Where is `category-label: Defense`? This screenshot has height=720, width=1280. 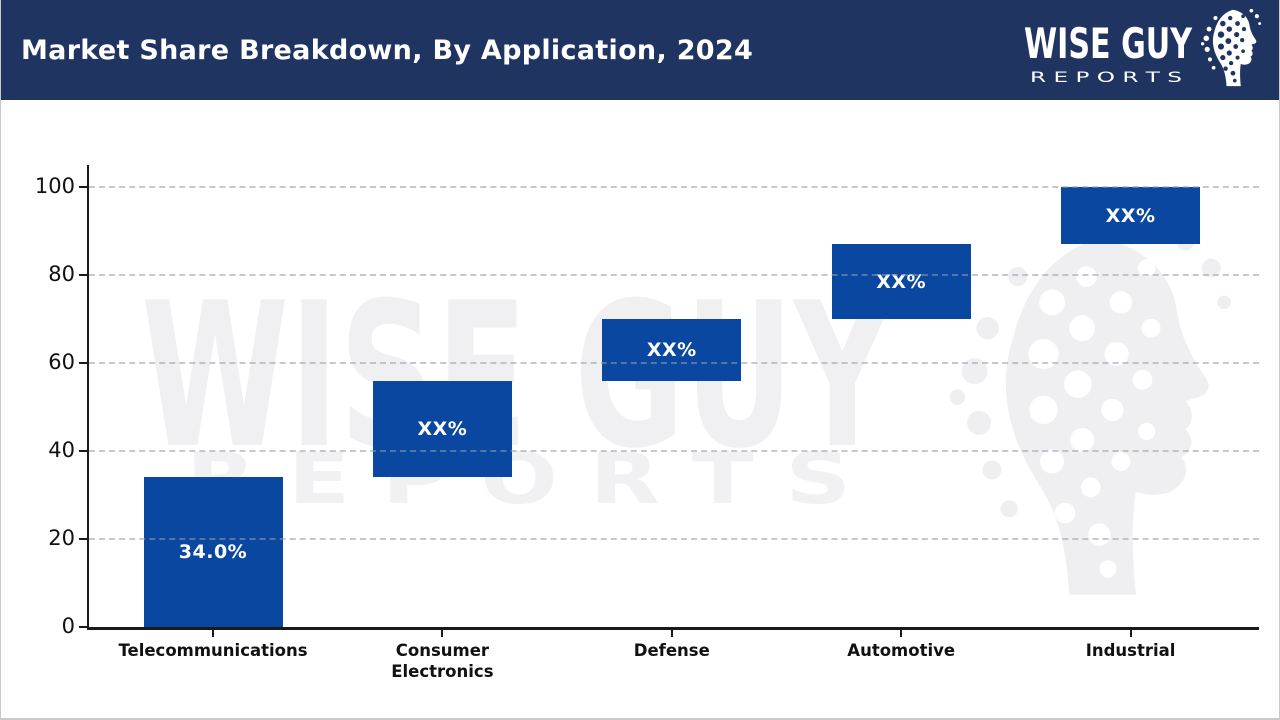
category-label: Defense is located at coordinates (672, 650).